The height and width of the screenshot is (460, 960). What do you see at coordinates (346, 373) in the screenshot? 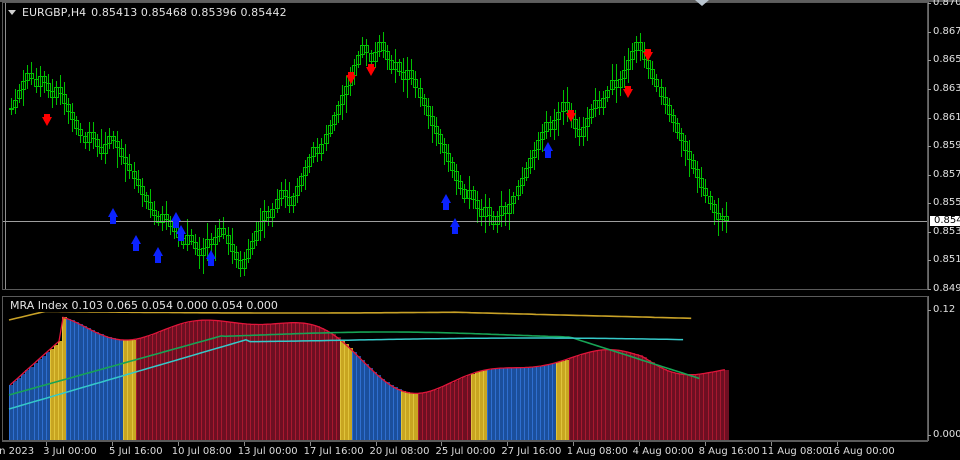
I see `indicator-cyan-ma-line` at bounding box center [346, 373].